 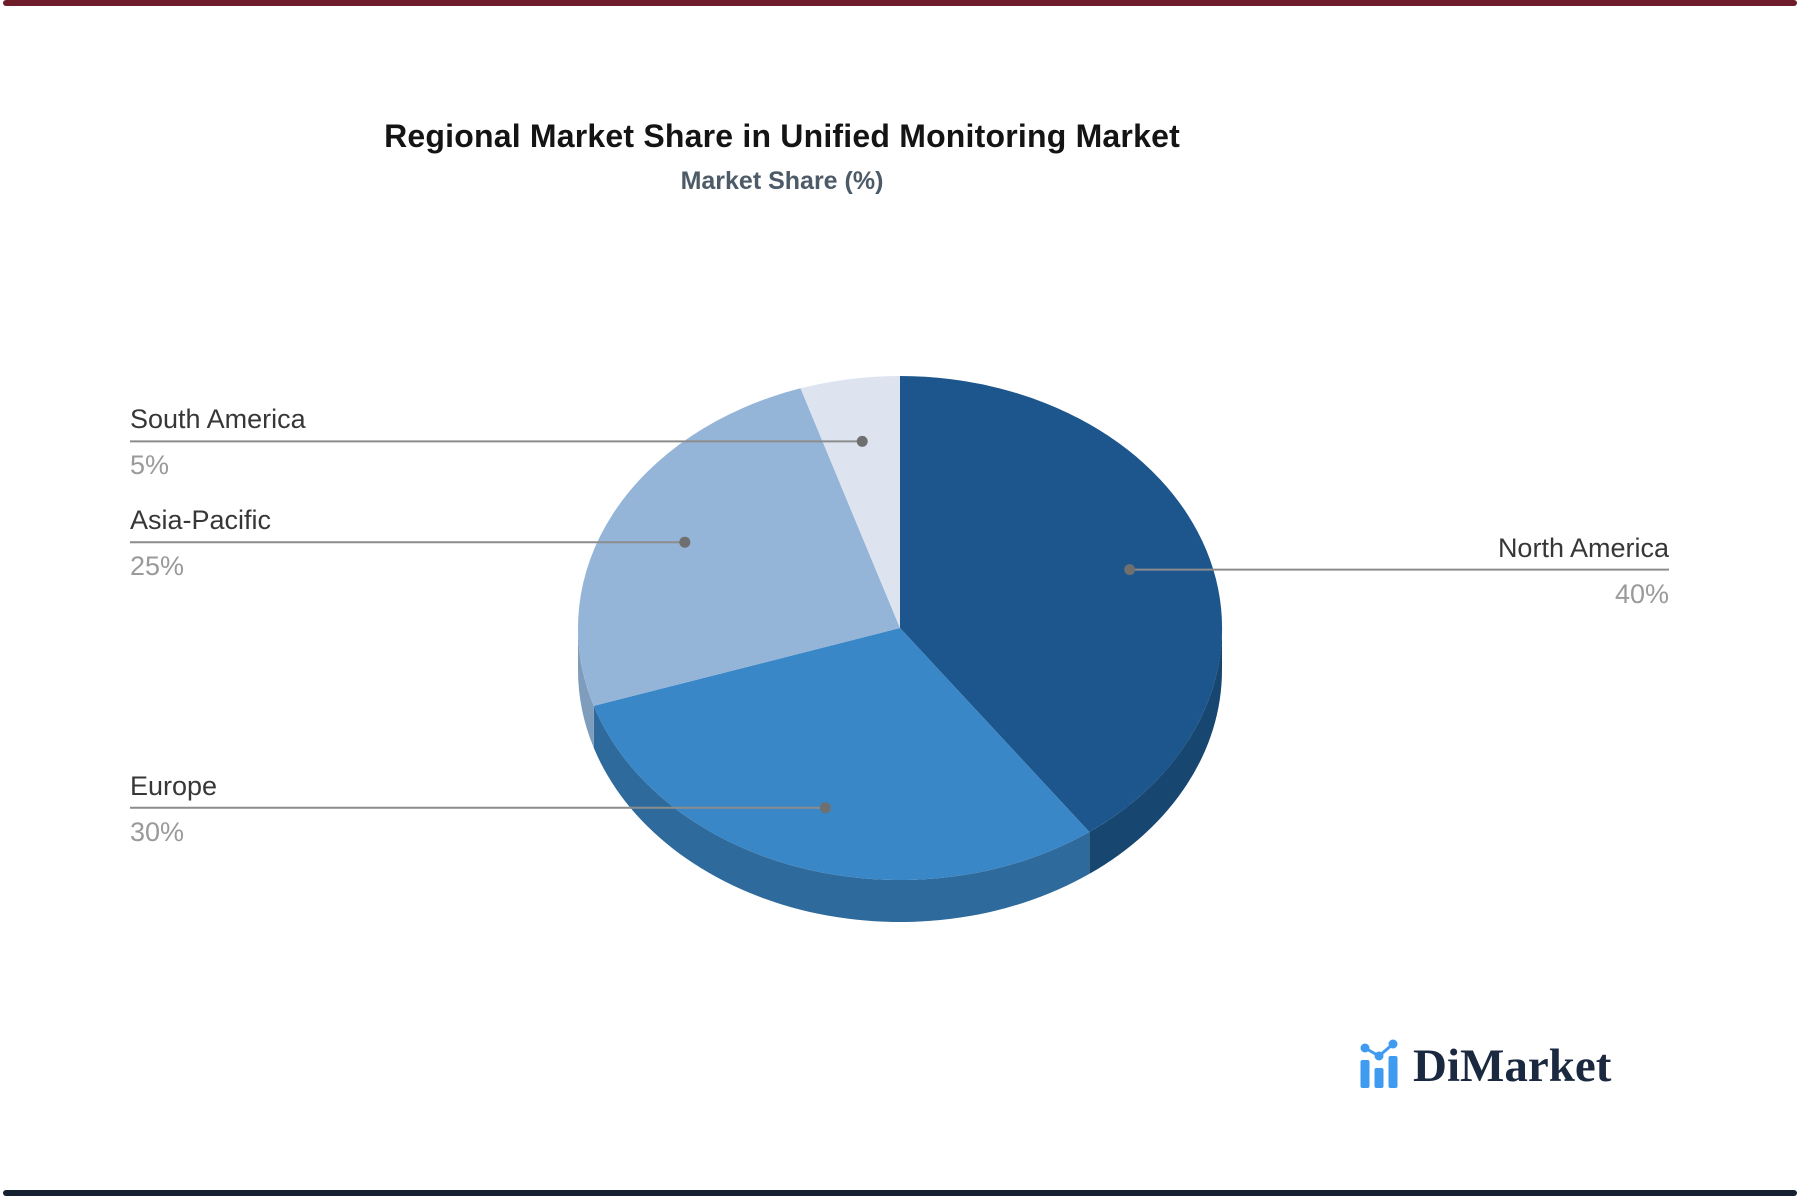 What do you see at coordinates (900, 3) in the screenshot?
I see `top-accent-rule` at bounding box center [900, 3].